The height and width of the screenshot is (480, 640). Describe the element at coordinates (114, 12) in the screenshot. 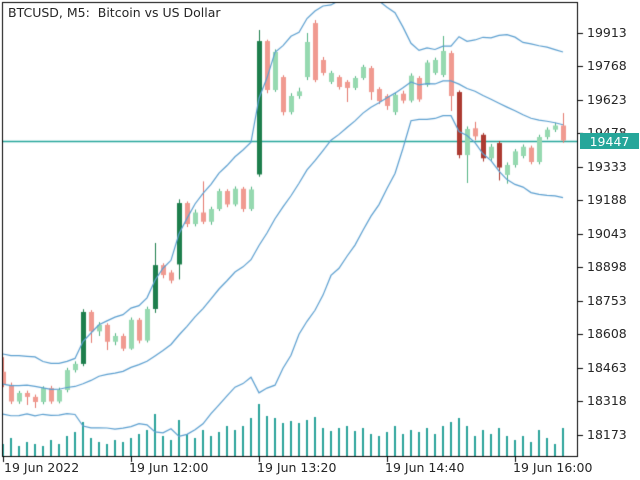

I see `chart-title: BTCUSD, M5: Bitcoin vs US Dollar` at that location.